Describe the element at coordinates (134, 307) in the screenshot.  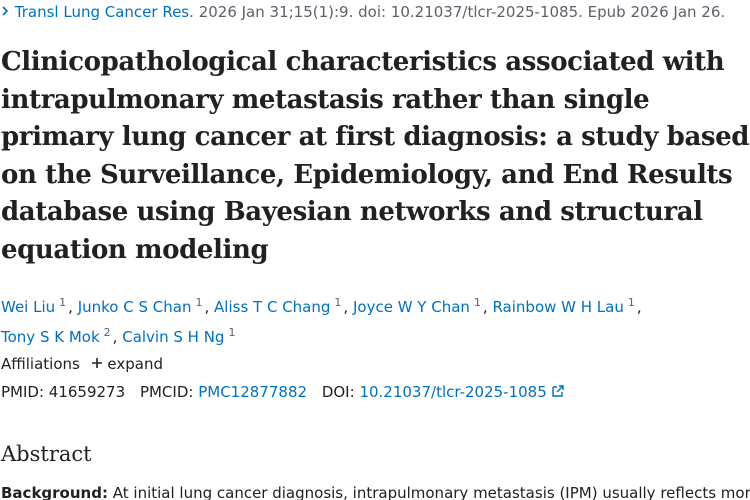
I see `author-name: Junko C S Chan` at that location.